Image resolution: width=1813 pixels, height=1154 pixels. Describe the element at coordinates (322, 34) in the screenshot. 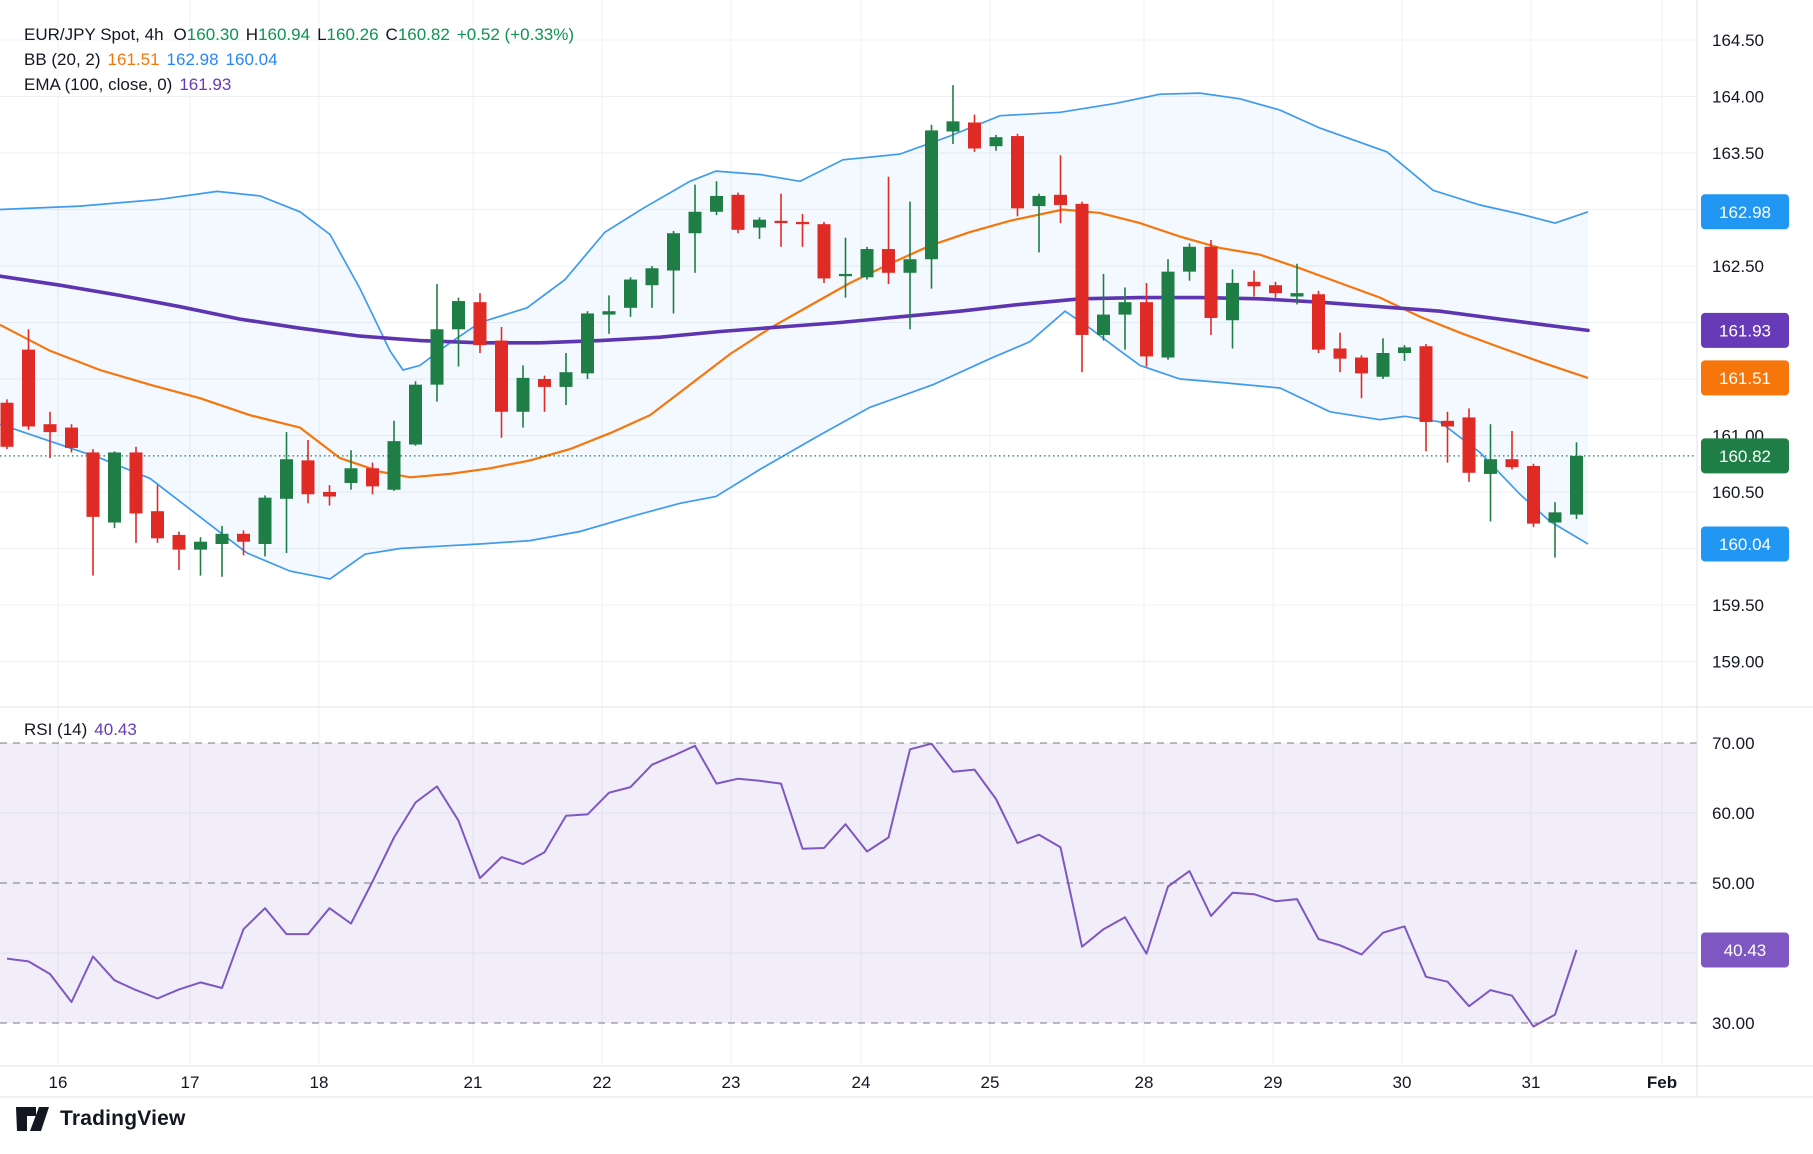

I see `low-key: L` at that location.